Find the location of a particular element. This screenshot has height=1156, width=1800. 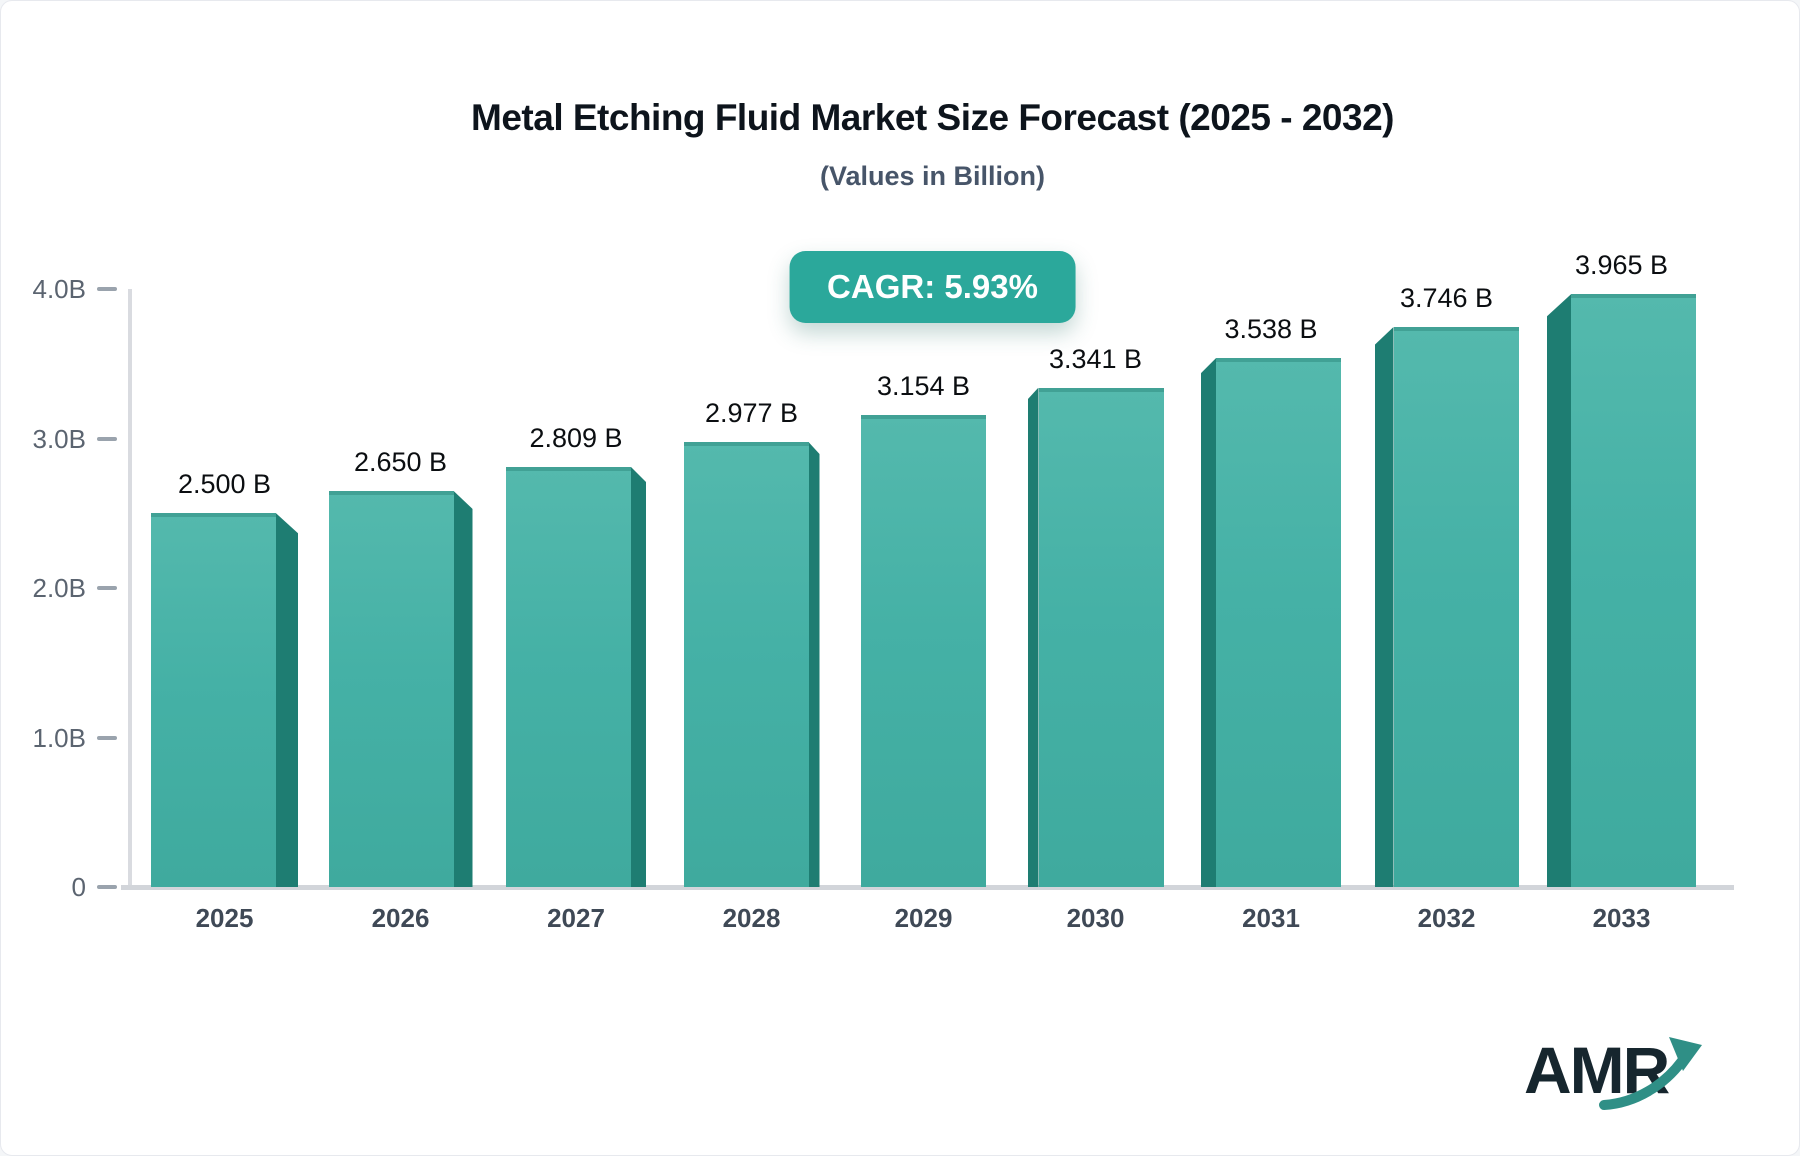

chart-subtitle: (Values in Billion) is located at coordinates (932, 176).